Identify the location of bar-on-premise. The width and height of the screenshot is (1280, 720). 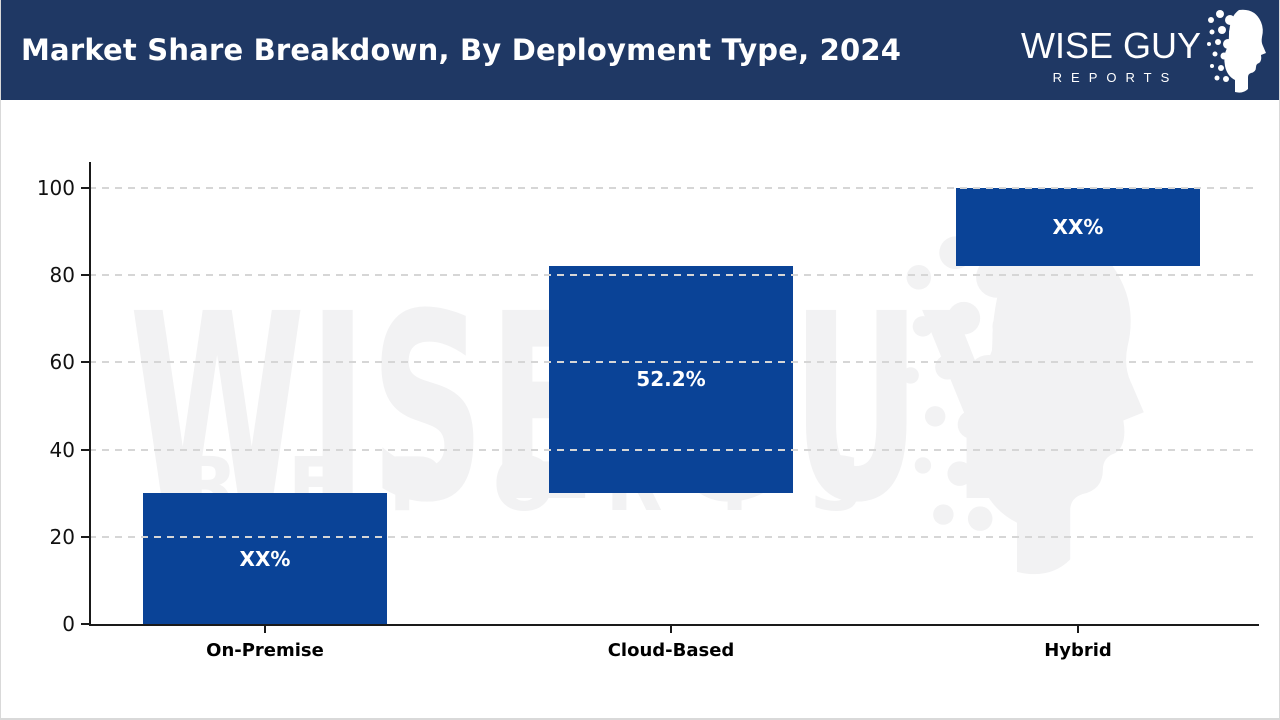
(265, 558).